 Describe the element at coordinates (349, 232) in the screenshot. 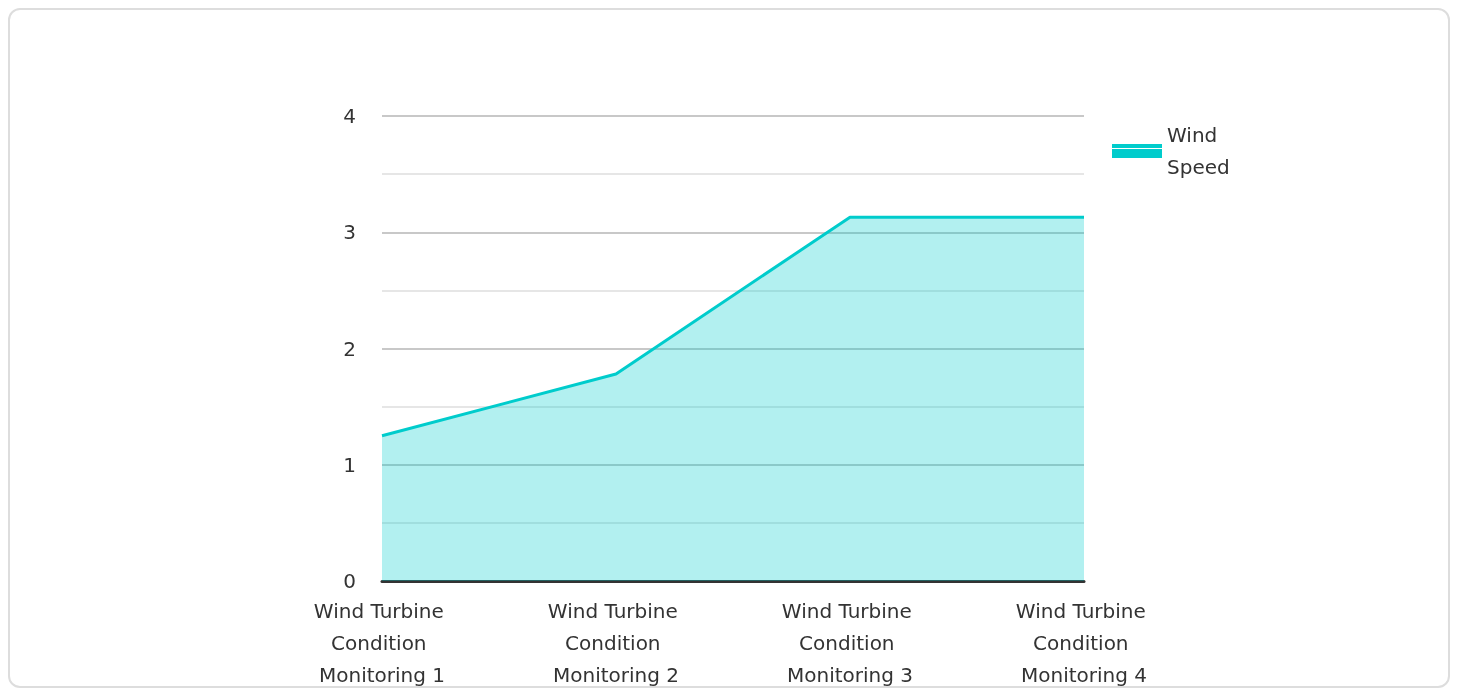

I see `y-tick-label: 3` at that location.